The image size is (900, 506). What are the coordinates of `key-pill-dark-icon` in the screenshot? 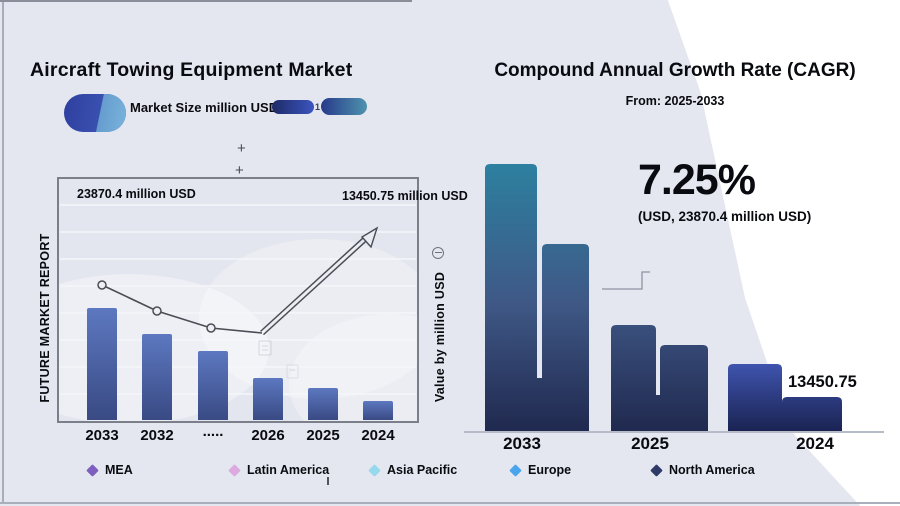 It's located at (293, 107).